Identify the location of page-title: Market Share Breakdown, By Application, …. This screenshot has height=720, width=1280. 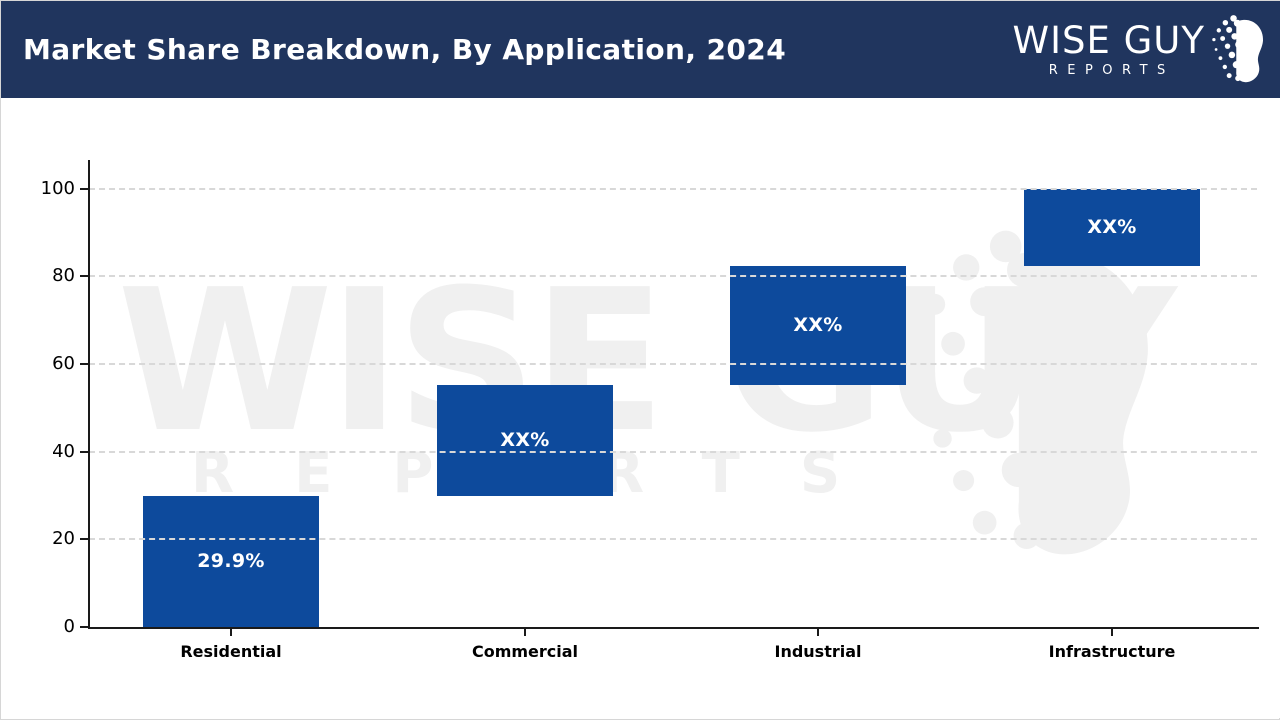
(405, 49).